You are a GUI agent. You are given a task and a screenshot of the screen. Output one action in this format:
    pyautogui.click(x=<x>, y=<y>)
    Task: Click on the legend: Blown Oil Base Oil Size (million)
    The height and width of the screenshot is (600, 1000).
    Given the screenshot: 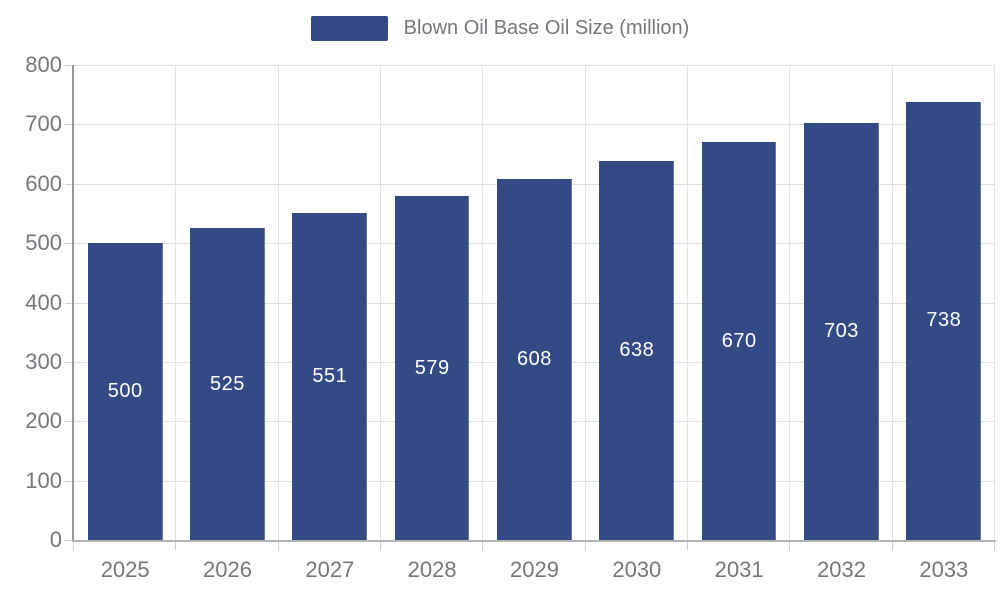 What is the action you would take?
    pyautogui.click(x=500, y=28)
    